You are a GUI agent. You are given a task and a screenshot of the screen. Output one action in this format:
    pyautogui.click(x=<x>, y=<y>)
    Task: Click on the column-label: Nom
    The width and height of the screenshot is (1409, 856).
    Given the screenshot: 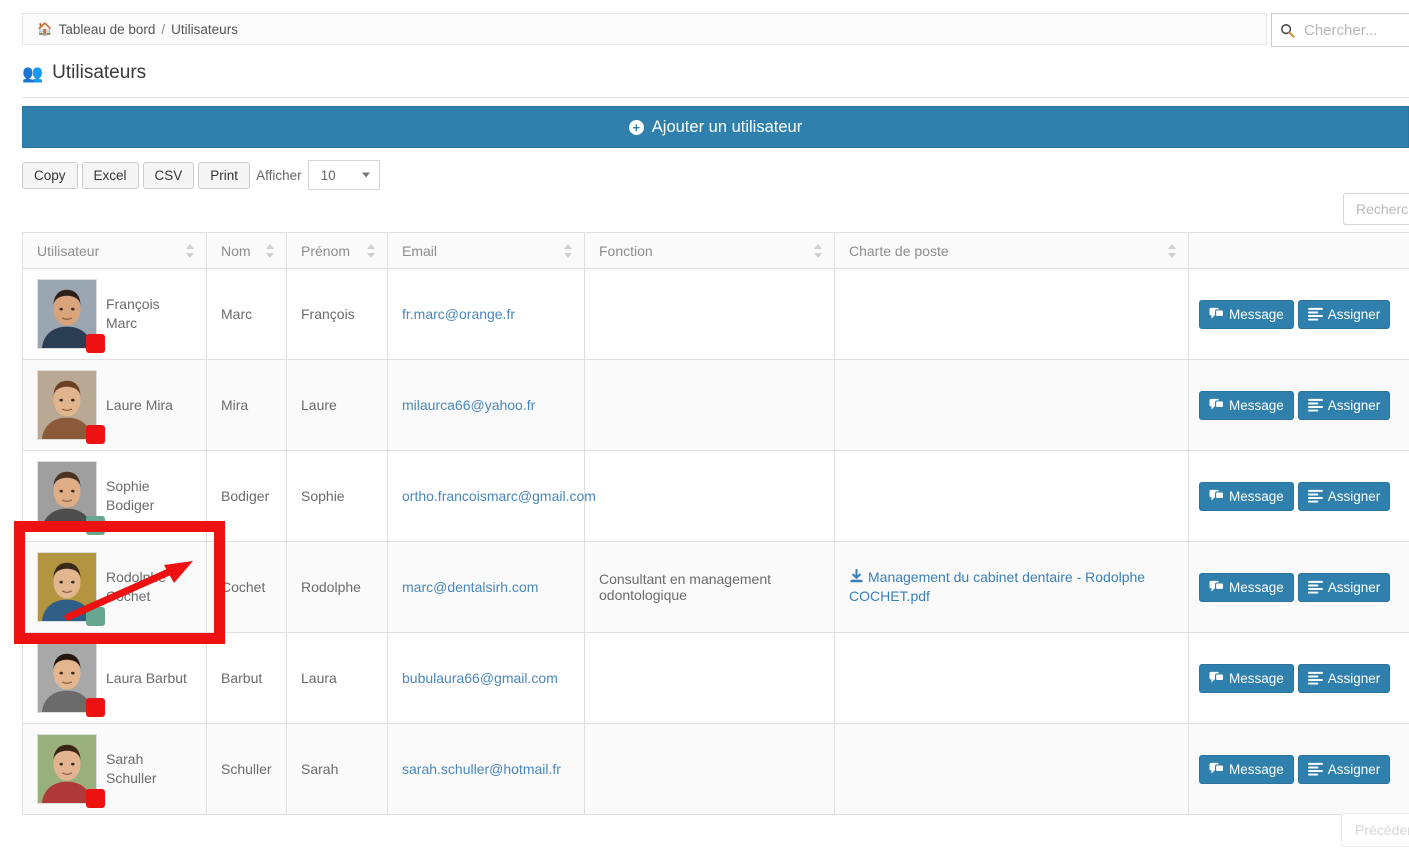 What is the action you would take?
    pyautogui.click(x=236, y=250)
    